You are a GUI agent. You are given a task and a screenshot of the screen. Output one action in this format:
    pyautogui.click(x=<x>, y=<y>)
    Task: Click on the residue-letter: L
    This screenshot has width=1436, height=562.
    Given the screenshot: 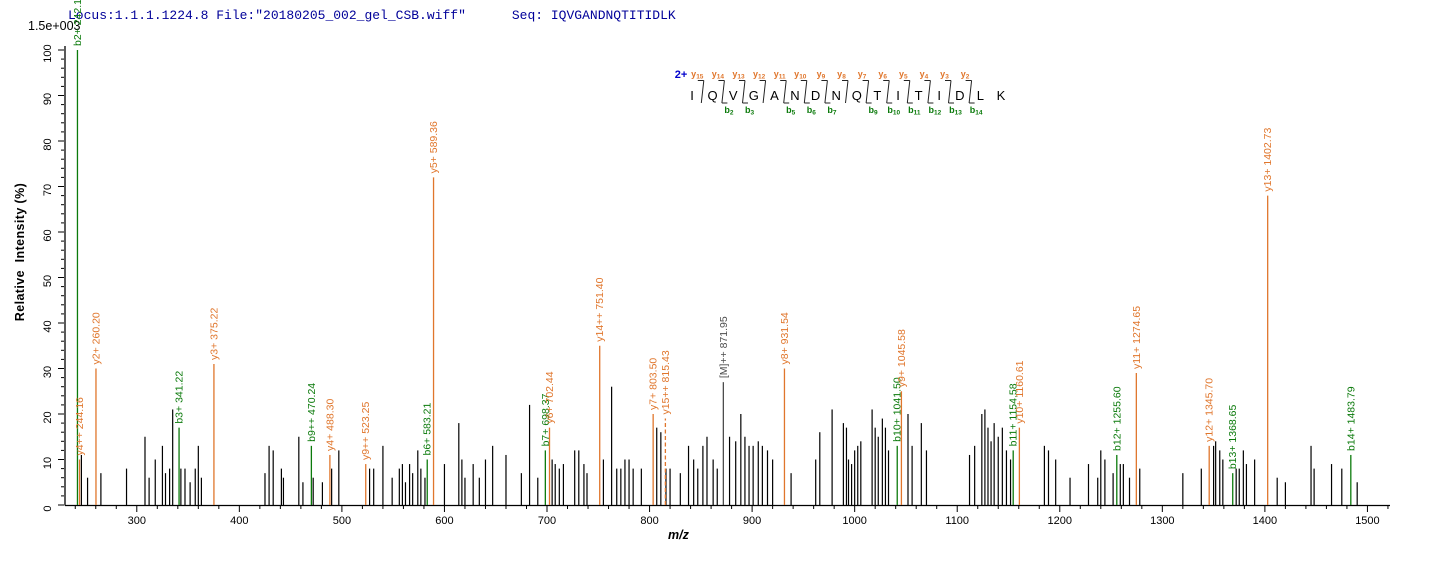 What is the action you would take?
    pyautogui.click(x=980, y=95)
    